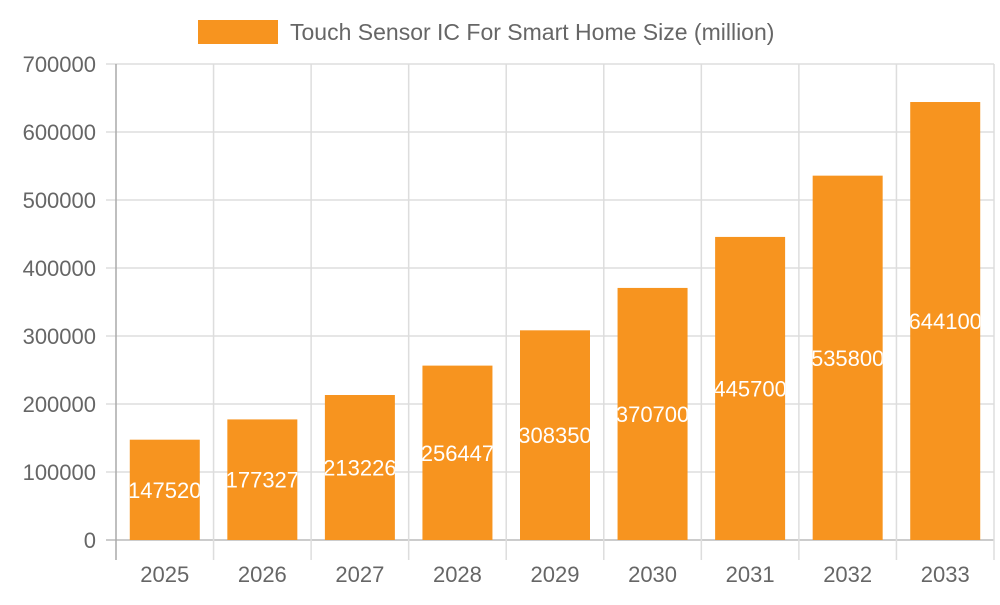  What do you see at coordinates (262, 574) in the screenshot?
I see `x-tick-label: 2026` at bounding box center [262, 574].